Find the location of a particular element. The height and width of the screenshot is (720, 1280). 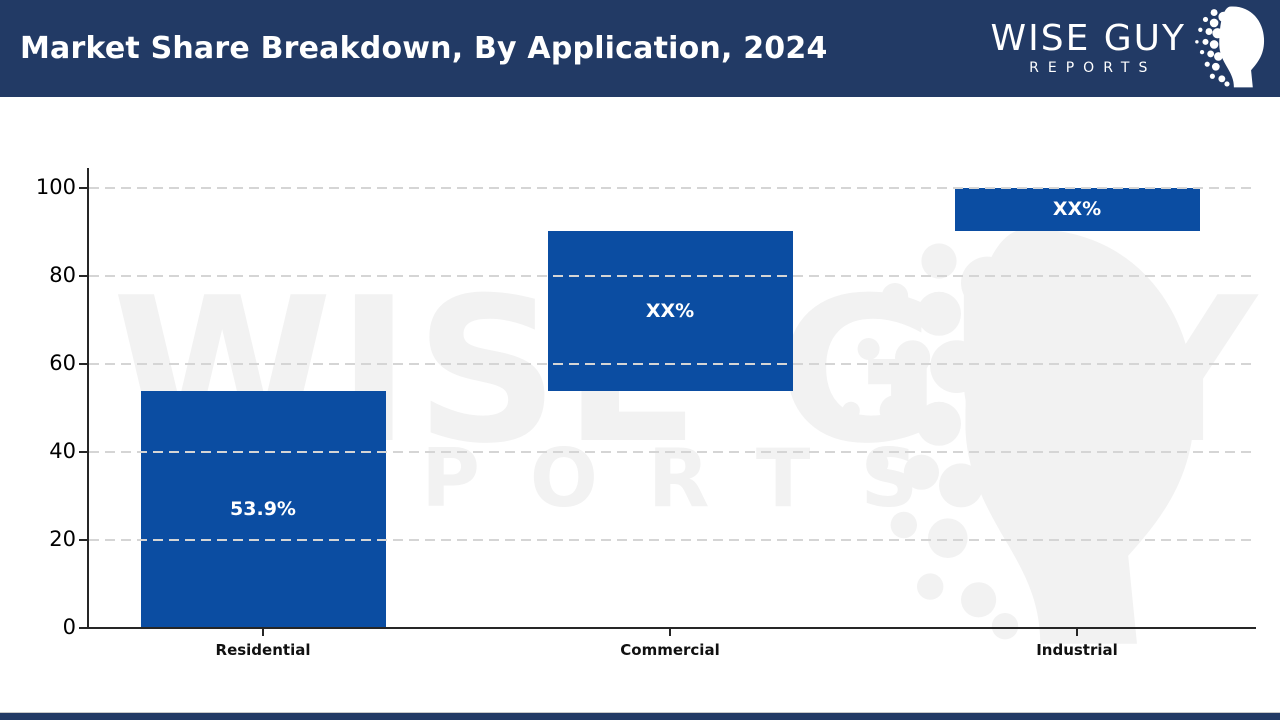

footer-divider is located at coordinates (640, 712).